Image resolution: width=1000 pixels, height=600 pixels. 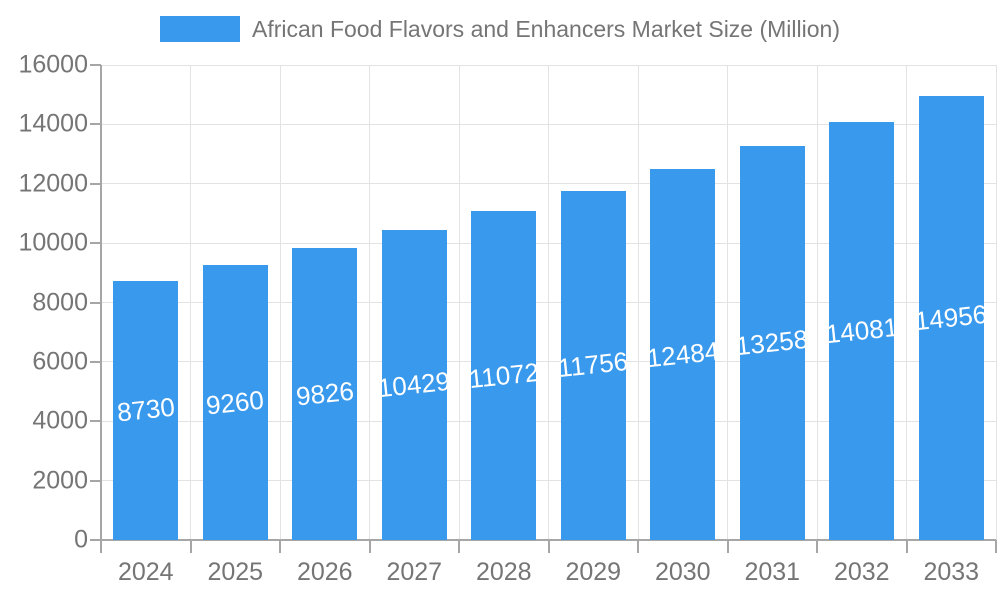 What do you see at coordinates (414, 572) in the screenshot?
I see `x-axis-label-2027: 2027` at bounding box center [414, 572].